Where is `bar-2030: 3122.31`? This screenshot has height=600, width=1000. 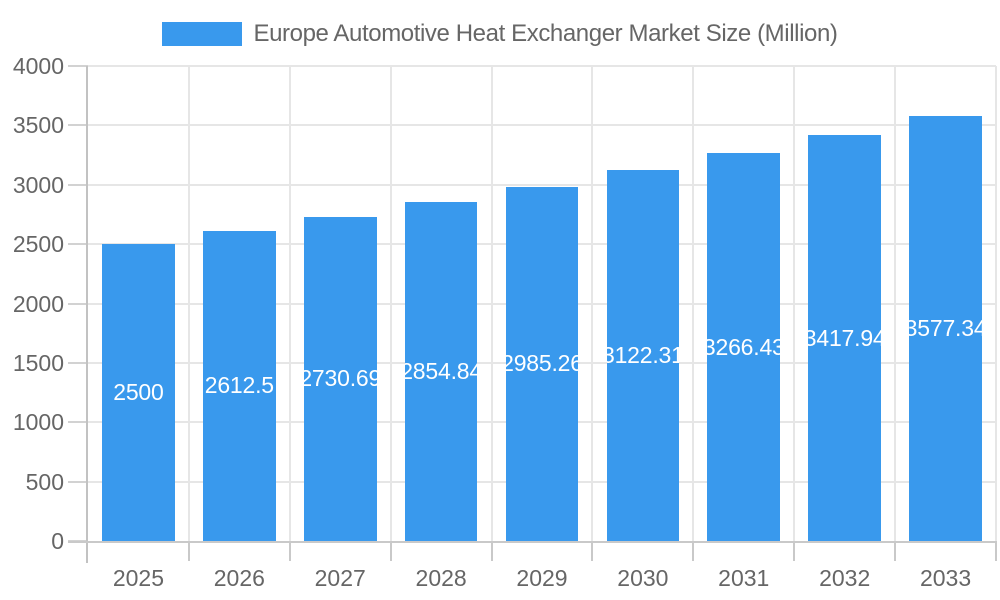
bar-2030: 3122.31 is located at coordinates (643, 355).